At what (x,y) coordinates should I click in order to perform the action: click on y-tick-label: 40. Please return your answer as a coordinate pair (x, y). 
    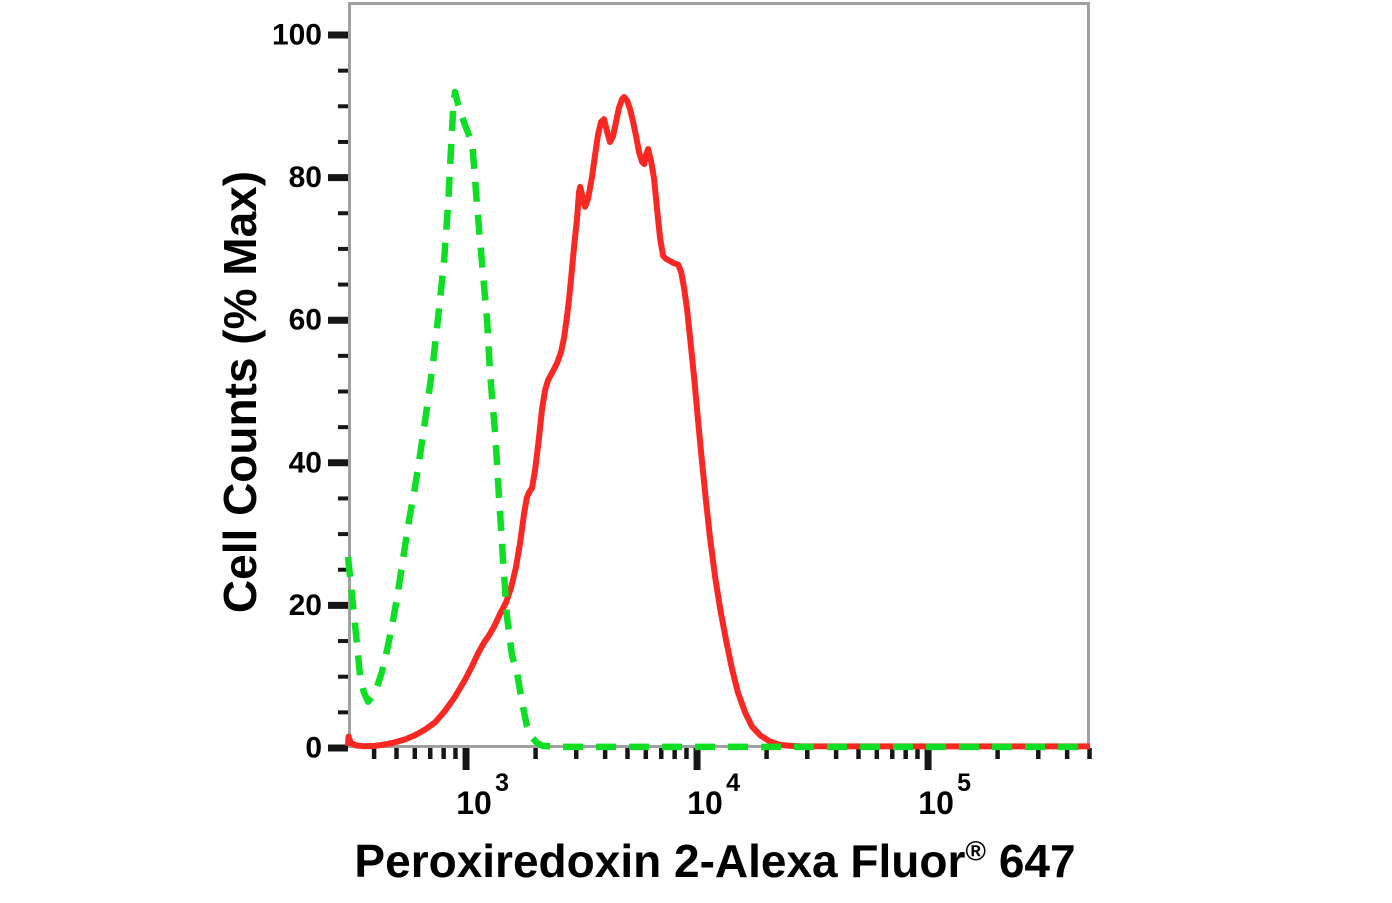
    Looking at the image, I should click on (305, 462).